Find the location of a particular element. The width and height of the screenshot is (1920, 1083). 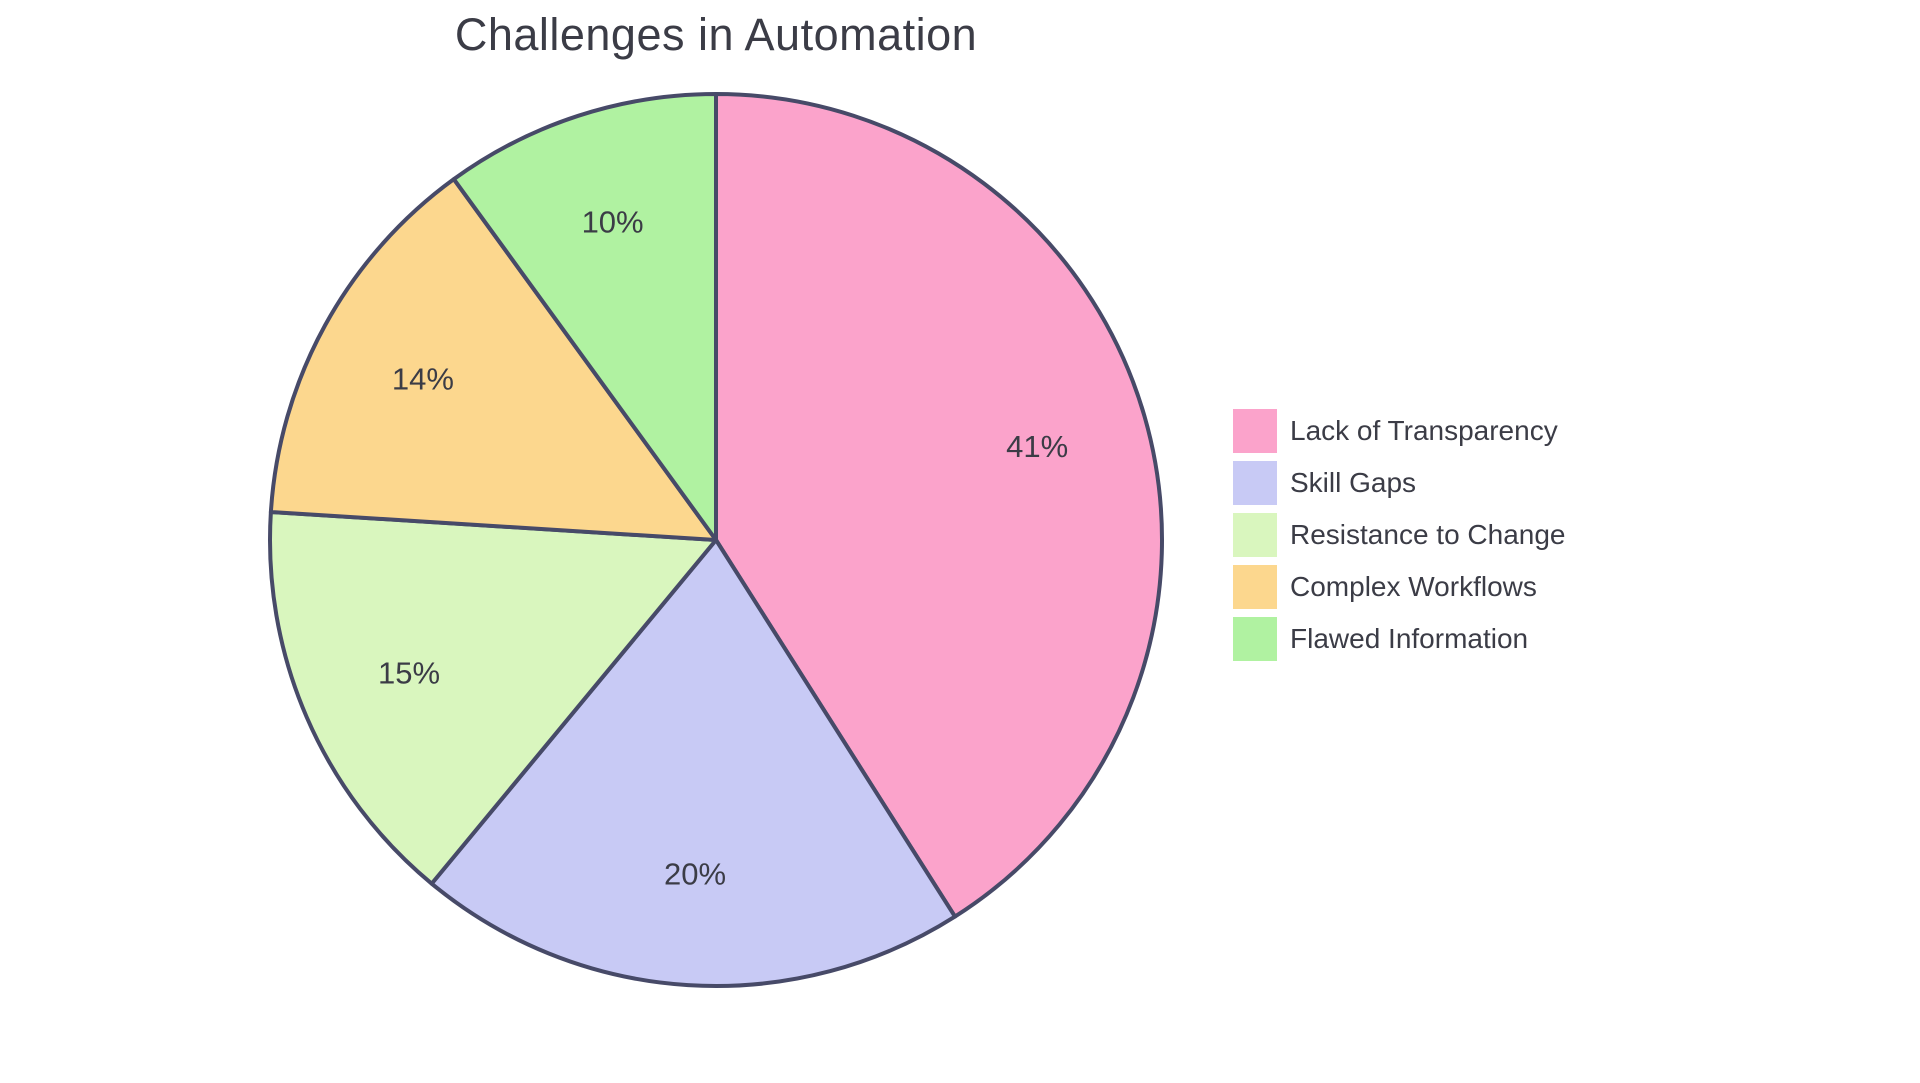

pie-slice-skill-gaps is located at coordinates (693, 763).